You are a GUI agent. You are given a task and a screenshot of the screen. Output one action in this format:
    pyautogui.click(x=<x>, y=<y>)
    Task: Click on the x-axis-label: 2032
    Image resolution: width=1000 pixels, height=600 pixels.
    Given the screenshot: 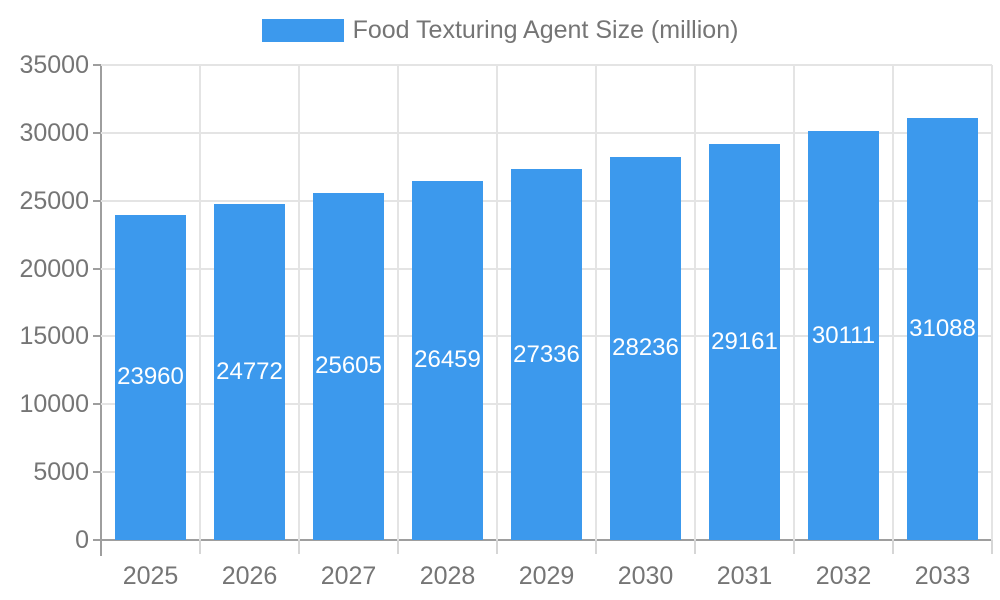 What is the action you would take?
    pyautogui.click(x=843, y=576)
    